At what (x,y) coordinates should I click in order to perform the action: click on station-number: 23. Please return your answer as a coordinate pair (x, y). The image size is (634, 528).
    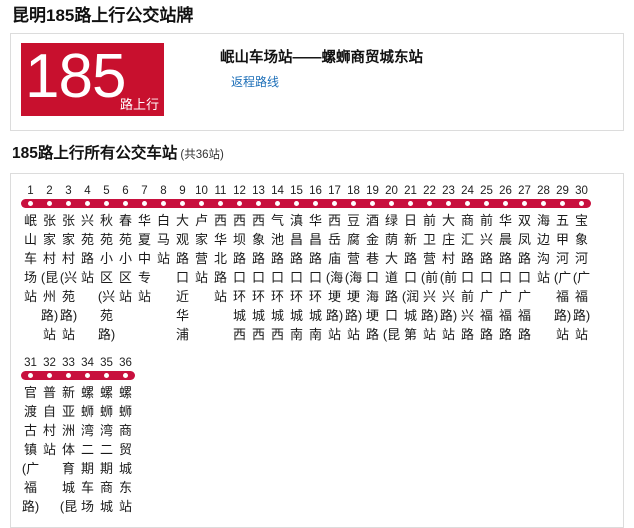
    Looking at the image, I should click on (448, 191).